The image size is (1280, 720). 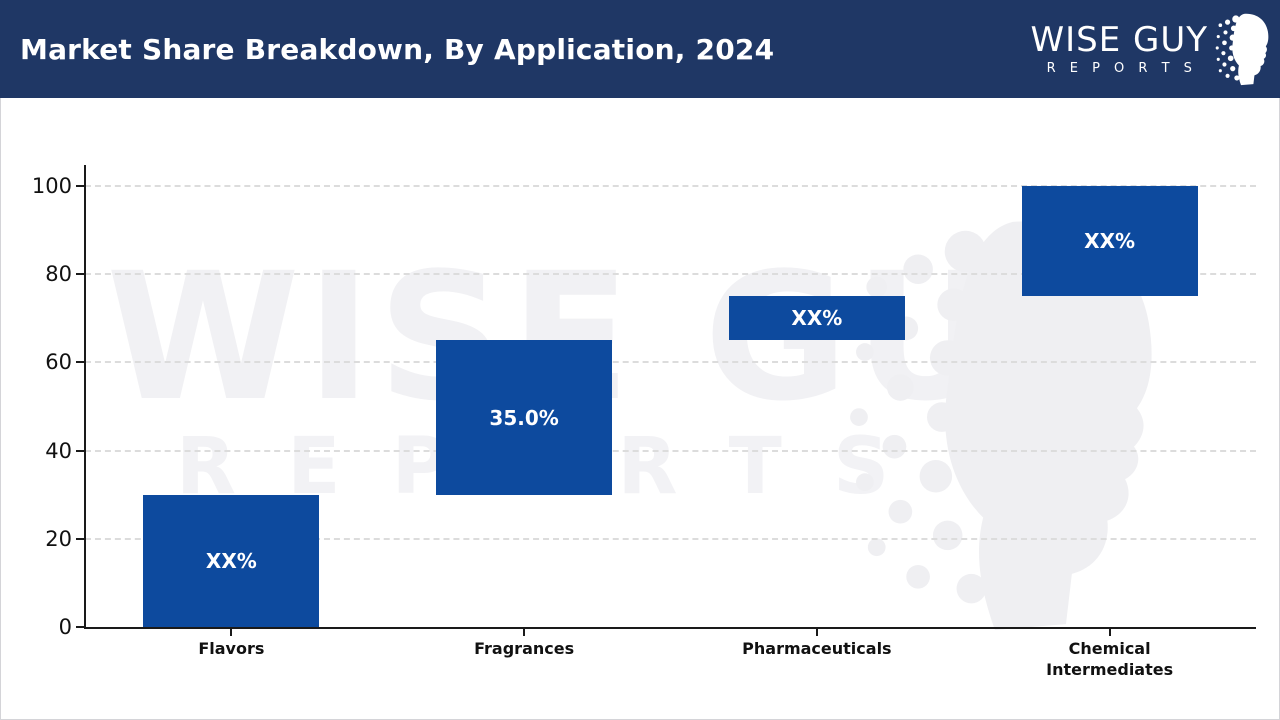 What do you see at coordinates (1110, 659) in the screenshot?
I see `x-category-label-chemical-intermediates: Chemical Intermediates` at bounding box center [1110, 659].